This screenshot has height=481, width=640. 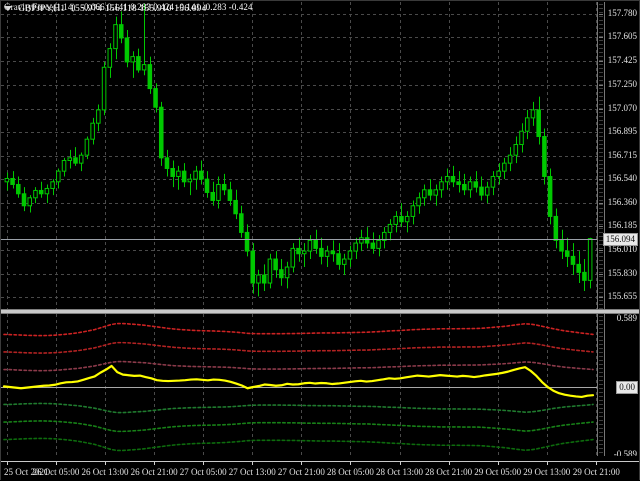 What do you see at coordinates (625, 454) in the screenshot?
I see `indicator-tick-label: -0.589` at bounding box center [625, 454].